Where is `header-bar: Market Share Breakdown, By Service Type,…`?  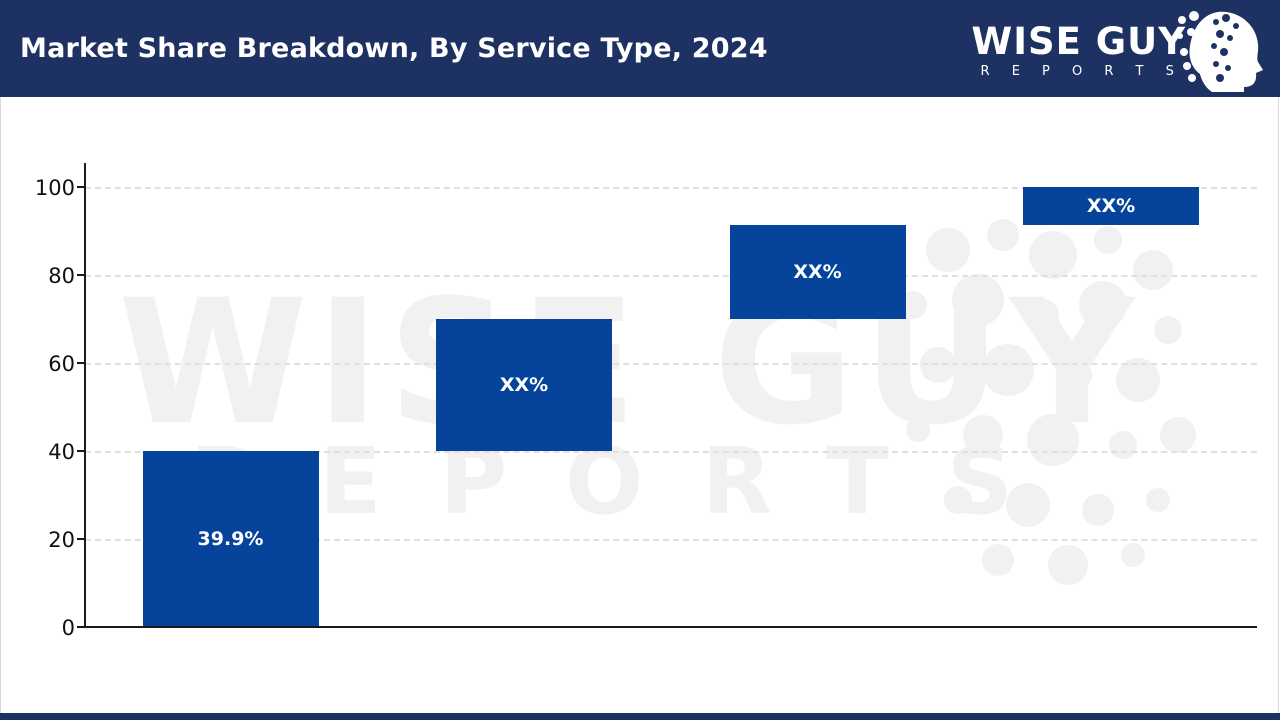 header-bar: Market Share Breakdown, By Service Type,… is located at coordinates (640, 48).